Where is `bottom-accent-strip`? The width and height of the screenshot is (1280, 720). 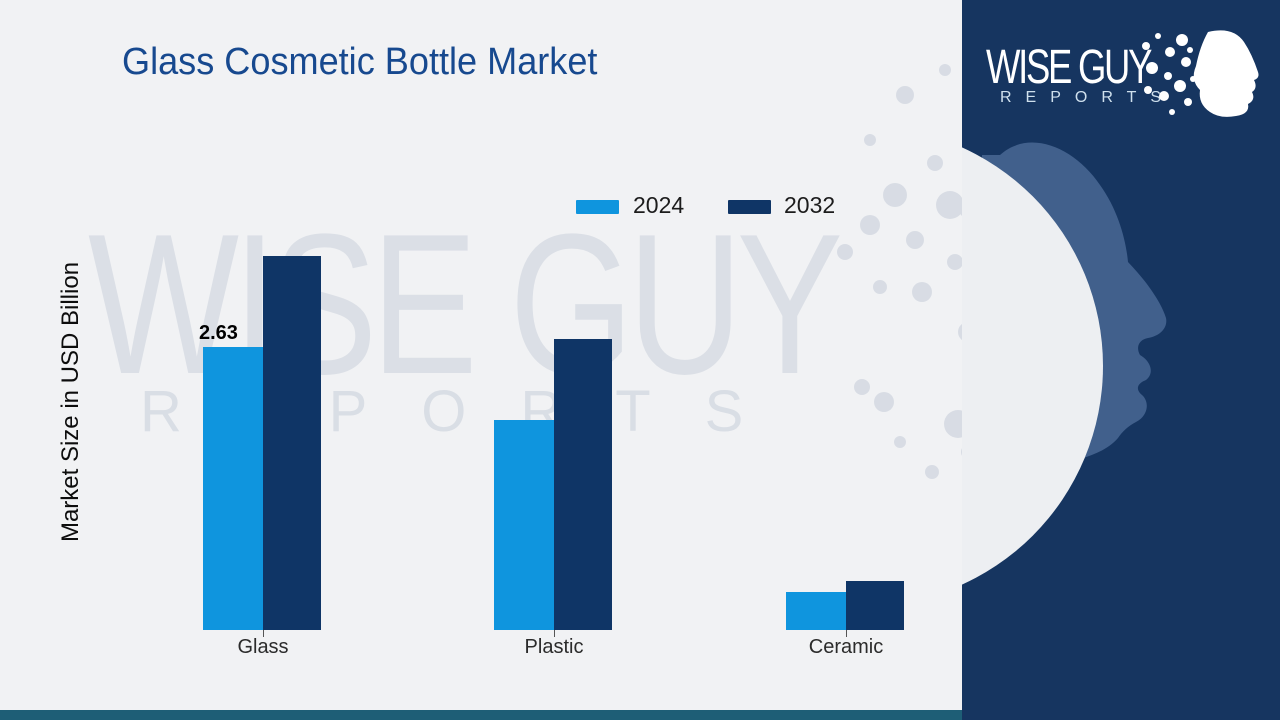
bottom-accent-strip is located at coordinates (481, 715).